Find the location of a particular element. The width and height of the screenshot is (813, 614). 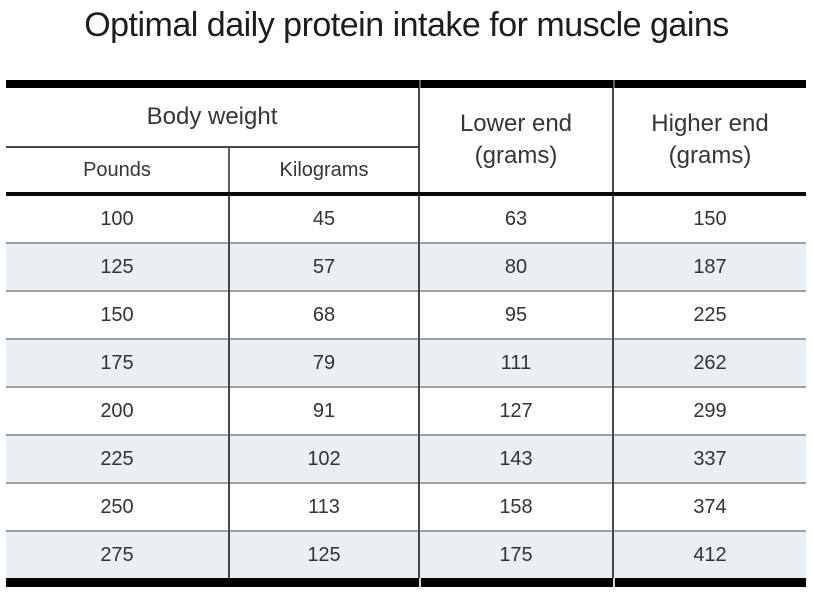

cell-pounds: 175 is located at coordinates (117, 362).